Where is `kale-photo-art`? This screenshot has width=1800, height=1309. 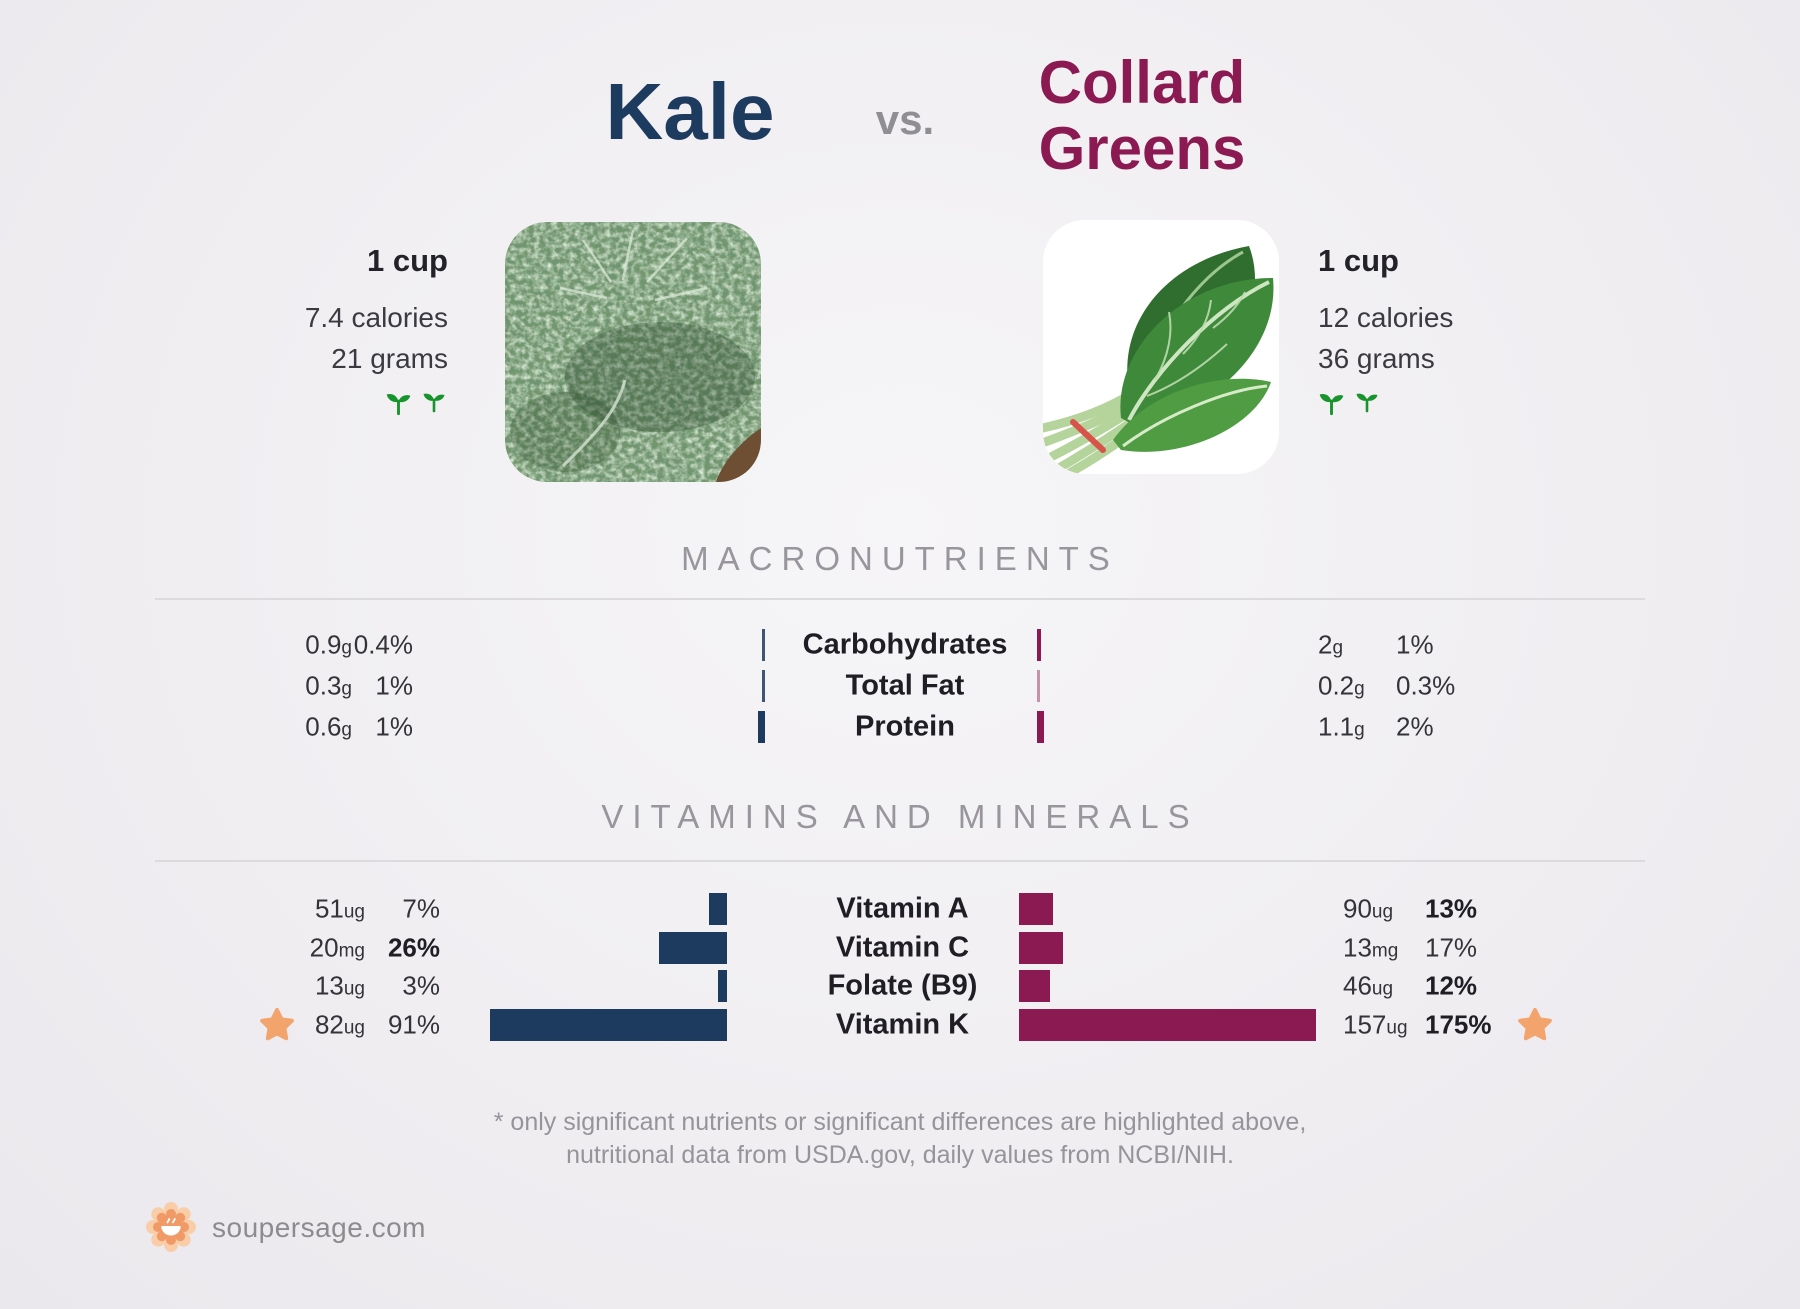
kale-photo-art is located at coordinates (633, 352).